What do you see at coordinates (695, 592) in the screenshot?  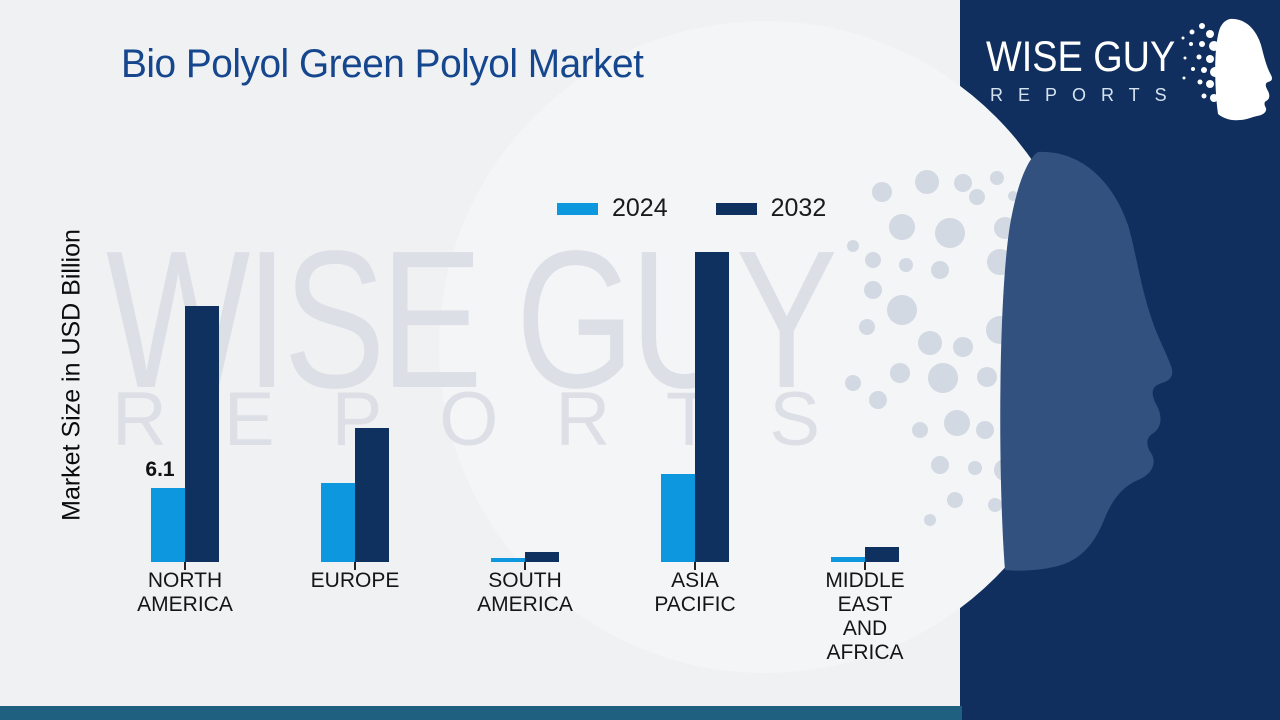 I see `category-label-asia-pacific: ASIA PACIFIC` at bounding box center [695, 592].